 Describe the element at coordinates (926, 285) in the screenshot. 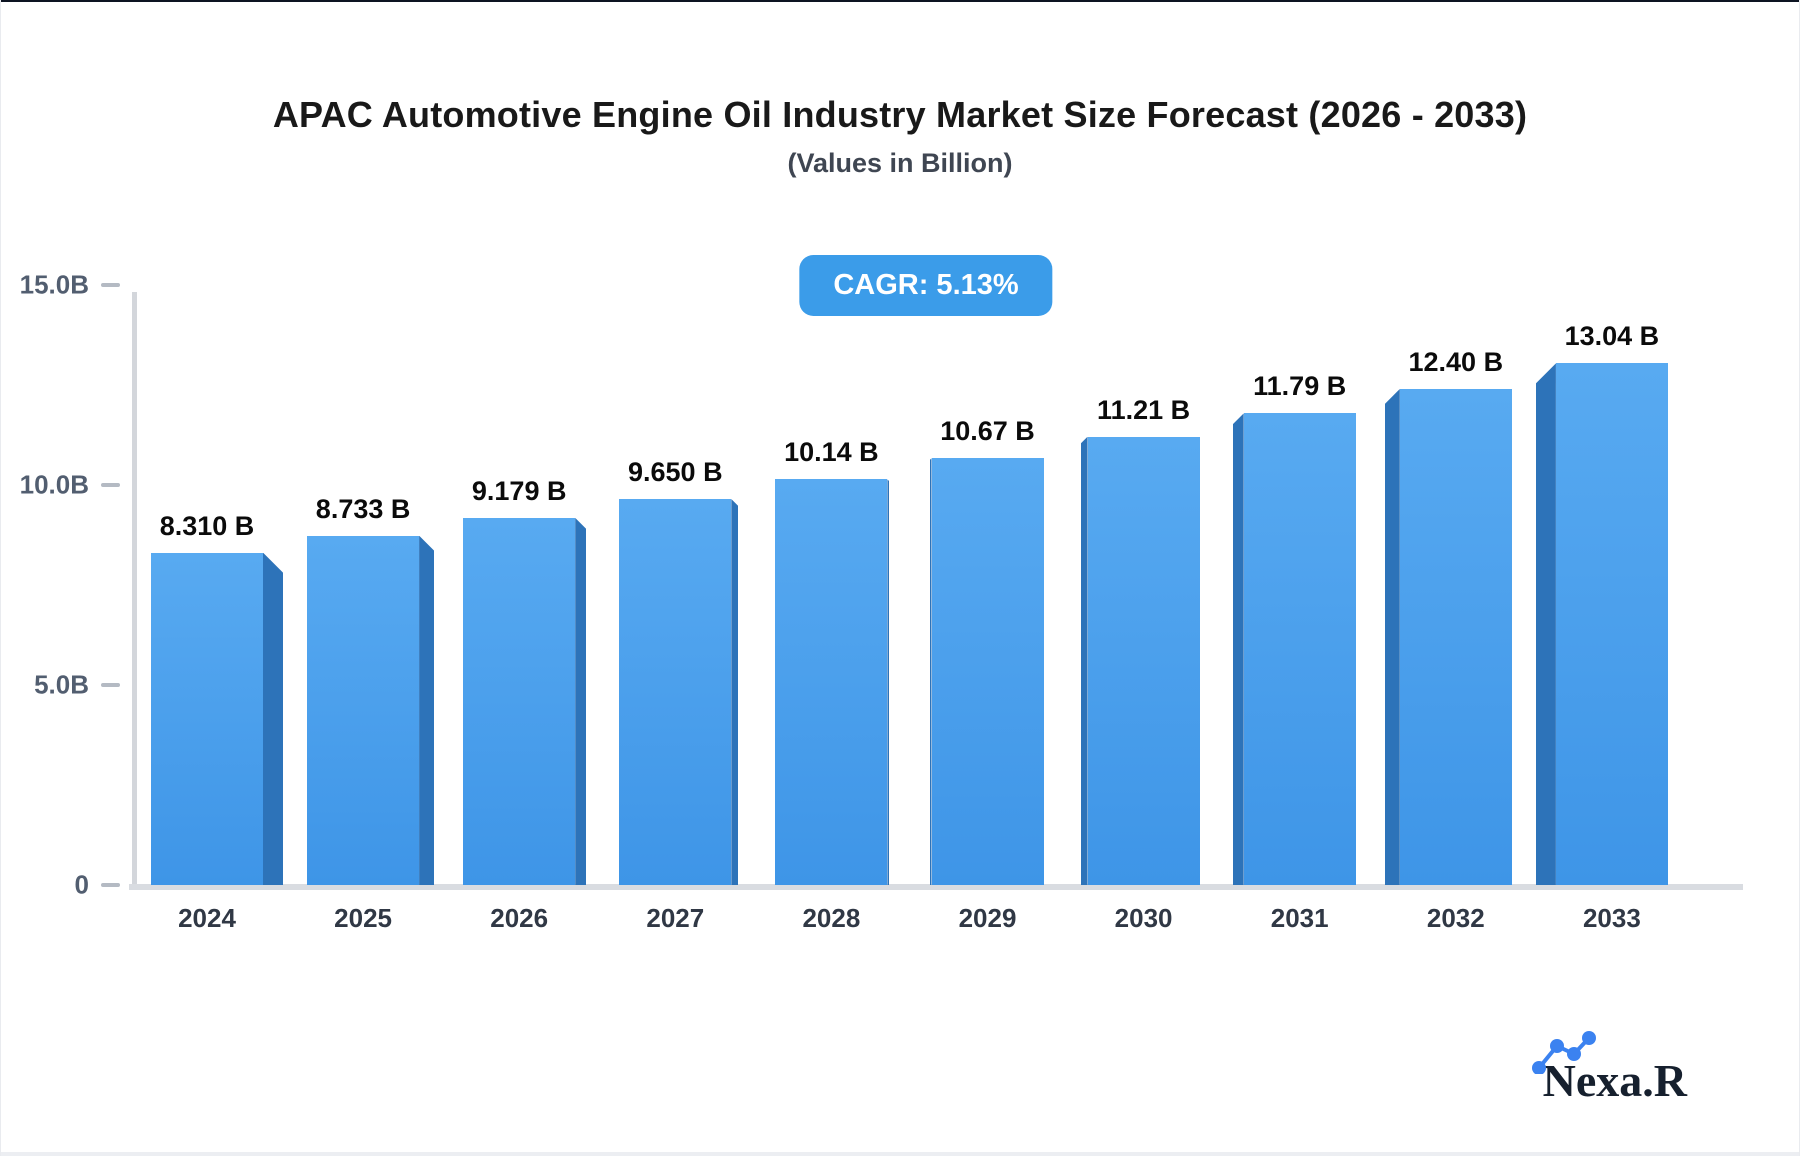

I see `cagr-badge: CAGR: 5.13%` at that location.